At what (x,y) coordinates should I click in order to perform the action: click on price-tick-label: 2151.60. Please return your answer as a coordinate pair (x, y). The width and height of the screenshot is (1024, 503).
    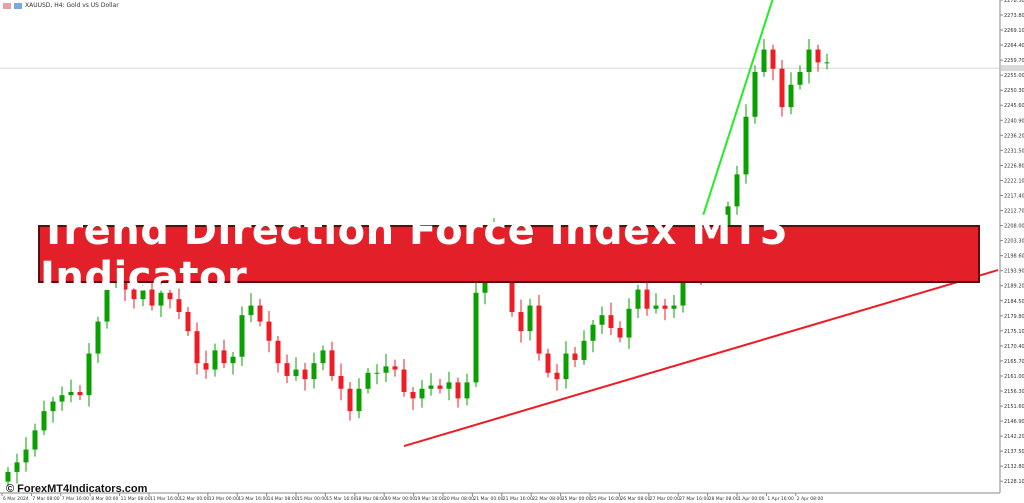
    Looking at the image, I should click on (1014, 407).